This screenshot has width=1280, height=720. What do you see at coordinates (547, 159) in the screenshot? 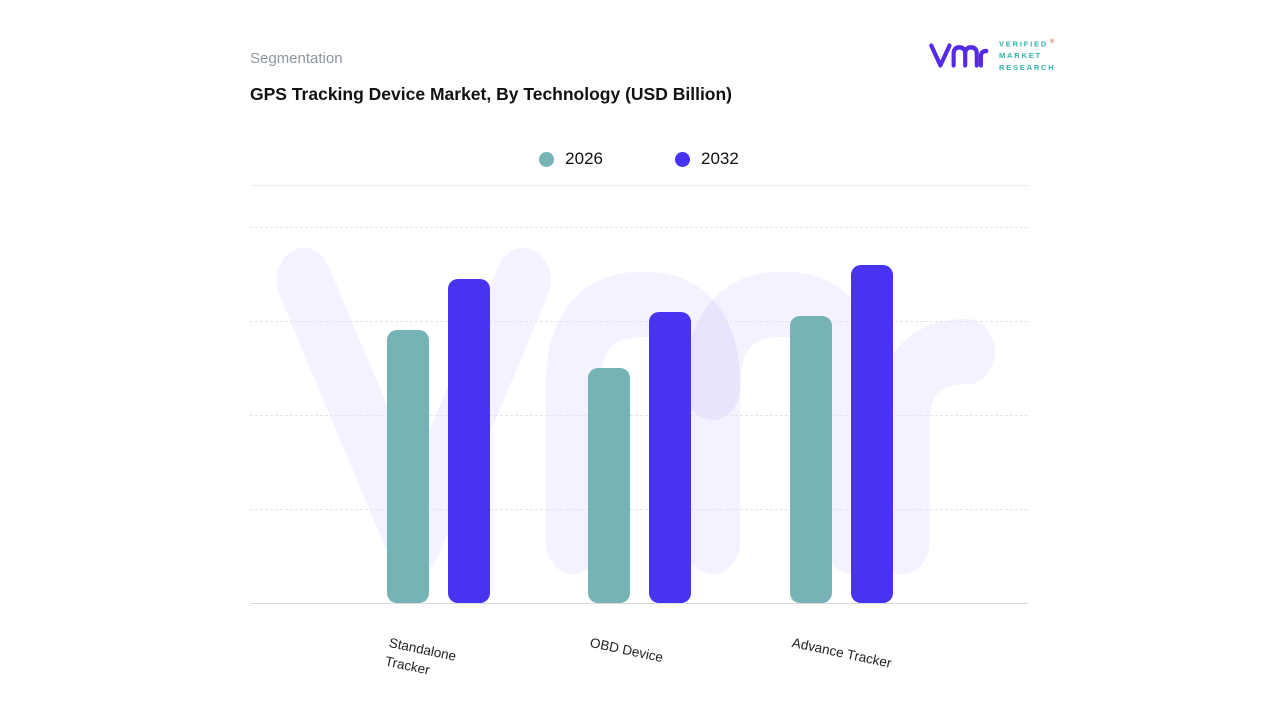
I see `legend-dot-2026` at bounding box center [547, 159].